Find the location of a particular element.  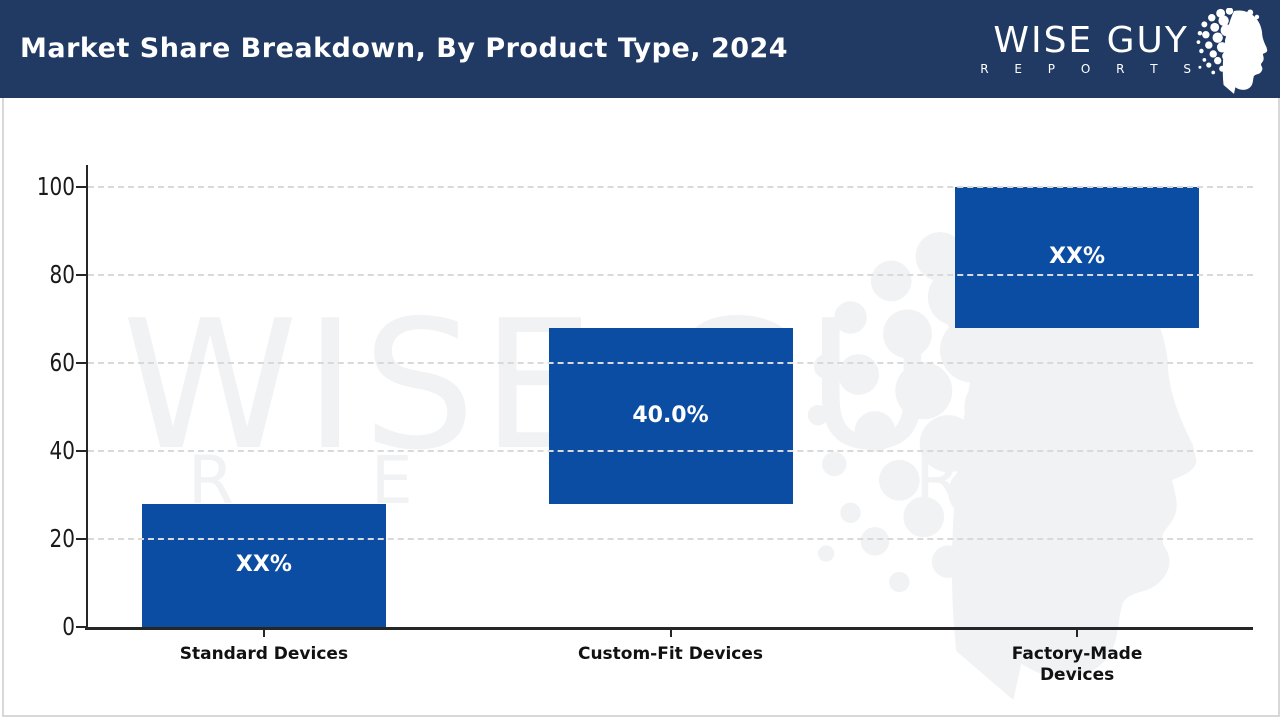

x-tick-label: Standard Devices is located at coordinates (264, 654).